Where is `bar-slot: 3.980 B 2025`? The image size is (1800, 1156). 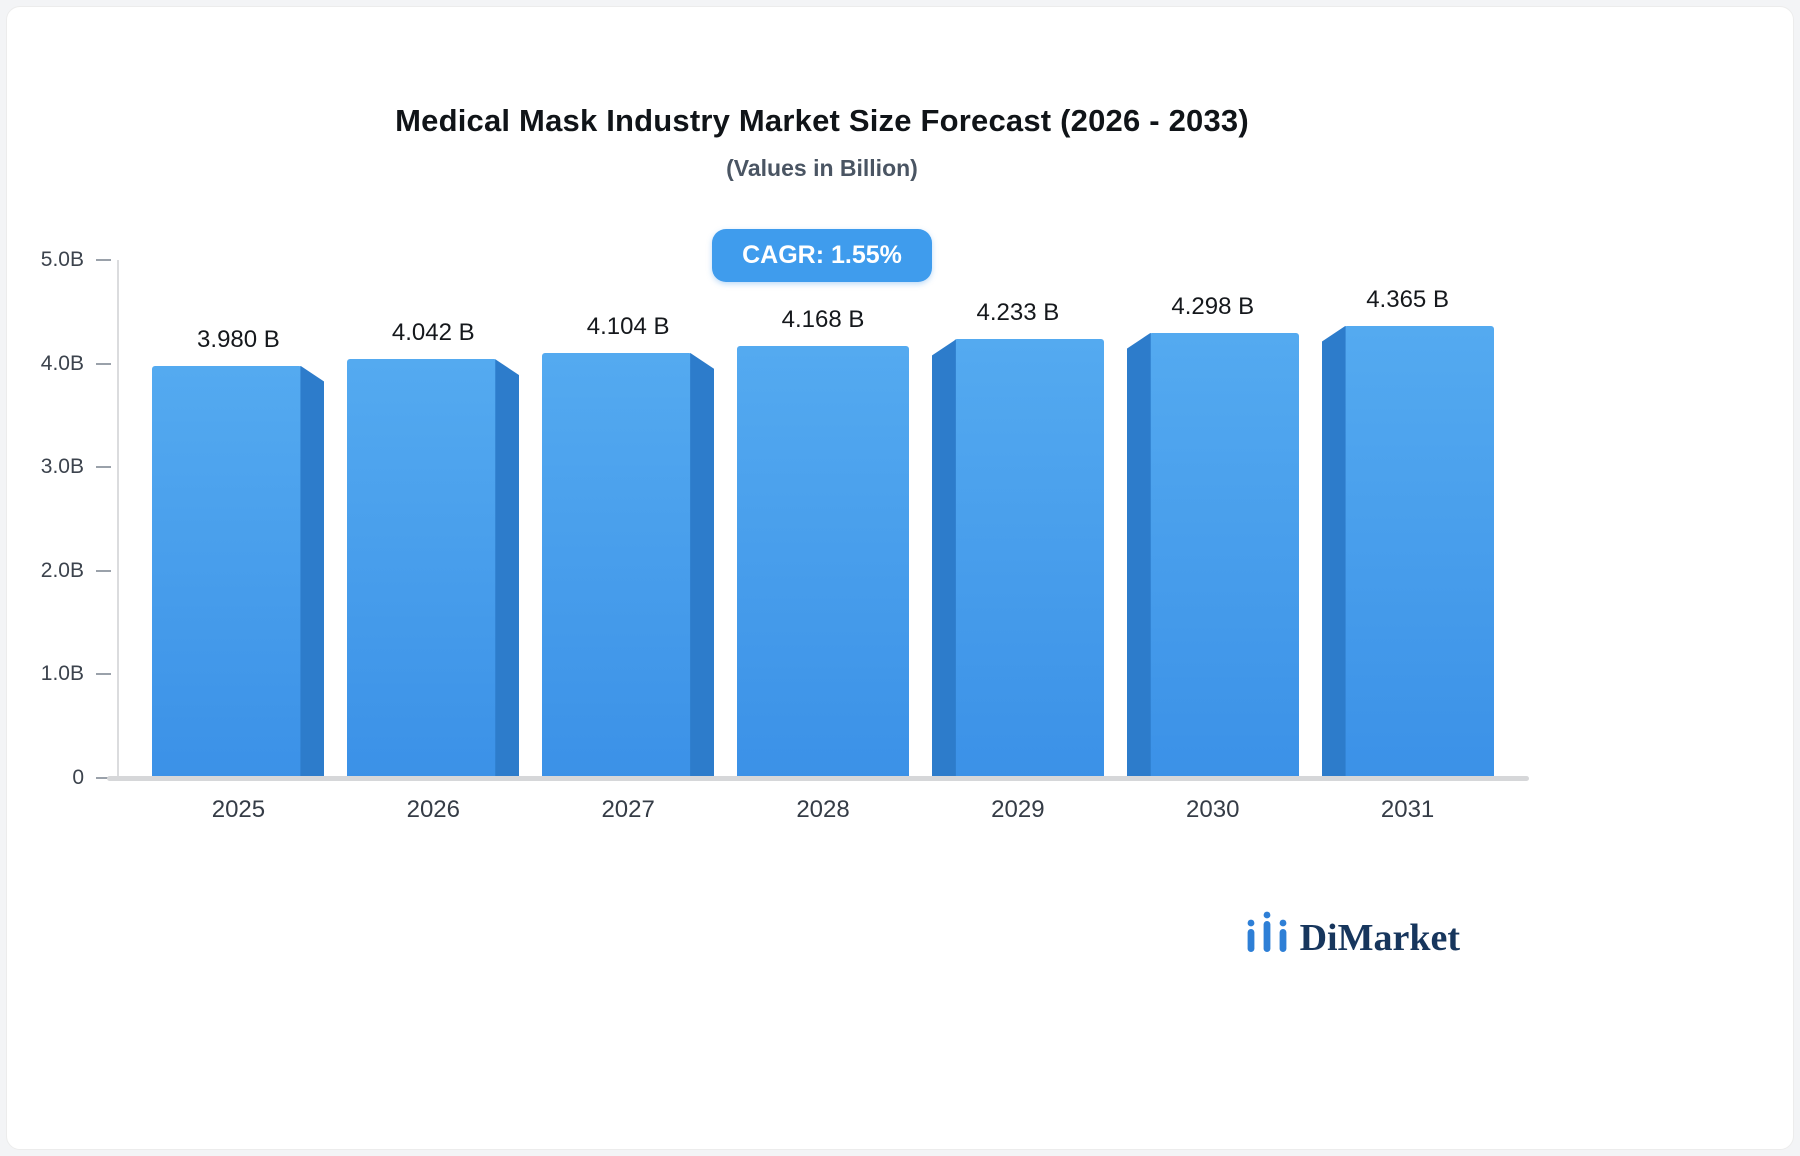 bar-slot: 3.980 B 2025 is located at coordinates (238, 541).